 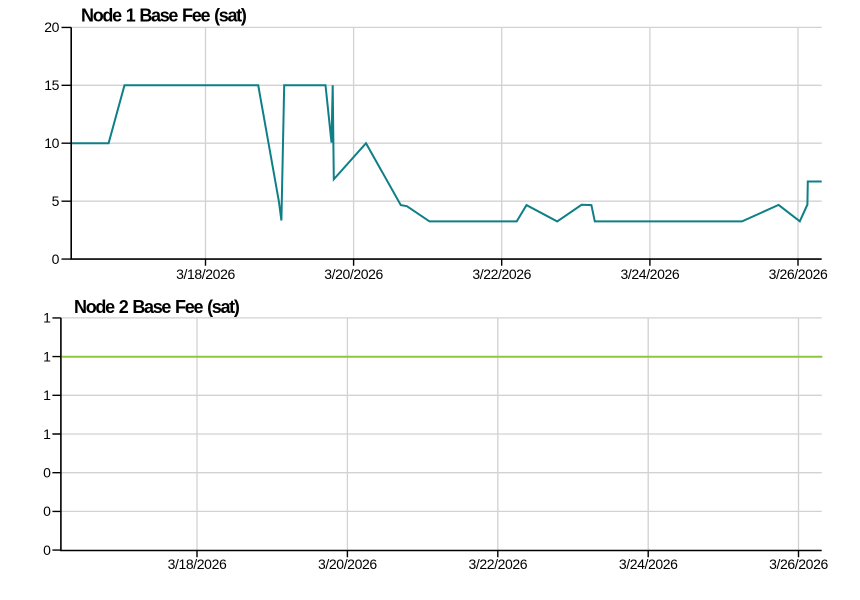 What do you see at coordinates (51, 143) in the screenshot?
I see `svg-text: 10` at bounding box center [51, 143].